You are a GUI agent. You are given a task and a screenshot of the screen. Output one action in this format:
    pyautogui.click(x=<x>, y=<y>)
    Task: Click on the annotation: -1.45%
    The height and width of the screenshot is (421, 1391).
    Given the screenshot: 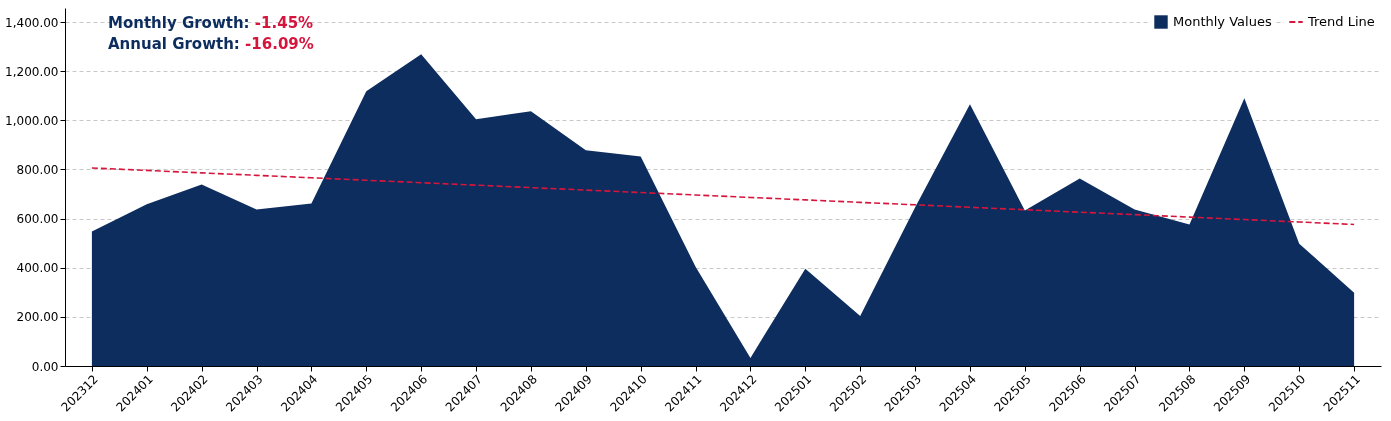 What is the action you would take?
    pyautogui.click(x=284, y=23)
    